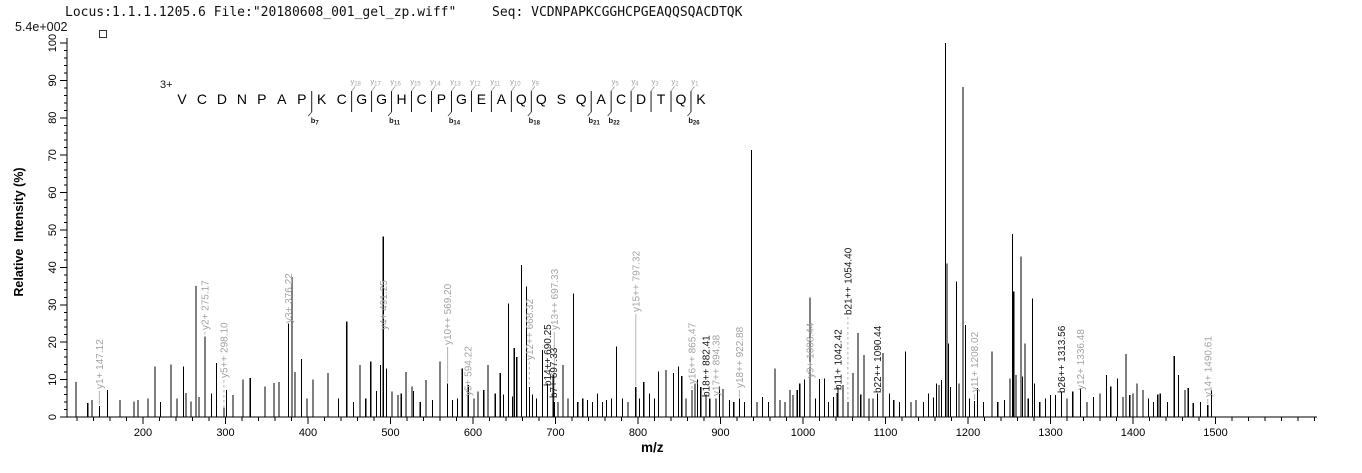 This screenshot has height=473, width=1362. Describe the element at coordinates (455, 121) in the screenshot. I see `fragment-b-label: b14` at that location.